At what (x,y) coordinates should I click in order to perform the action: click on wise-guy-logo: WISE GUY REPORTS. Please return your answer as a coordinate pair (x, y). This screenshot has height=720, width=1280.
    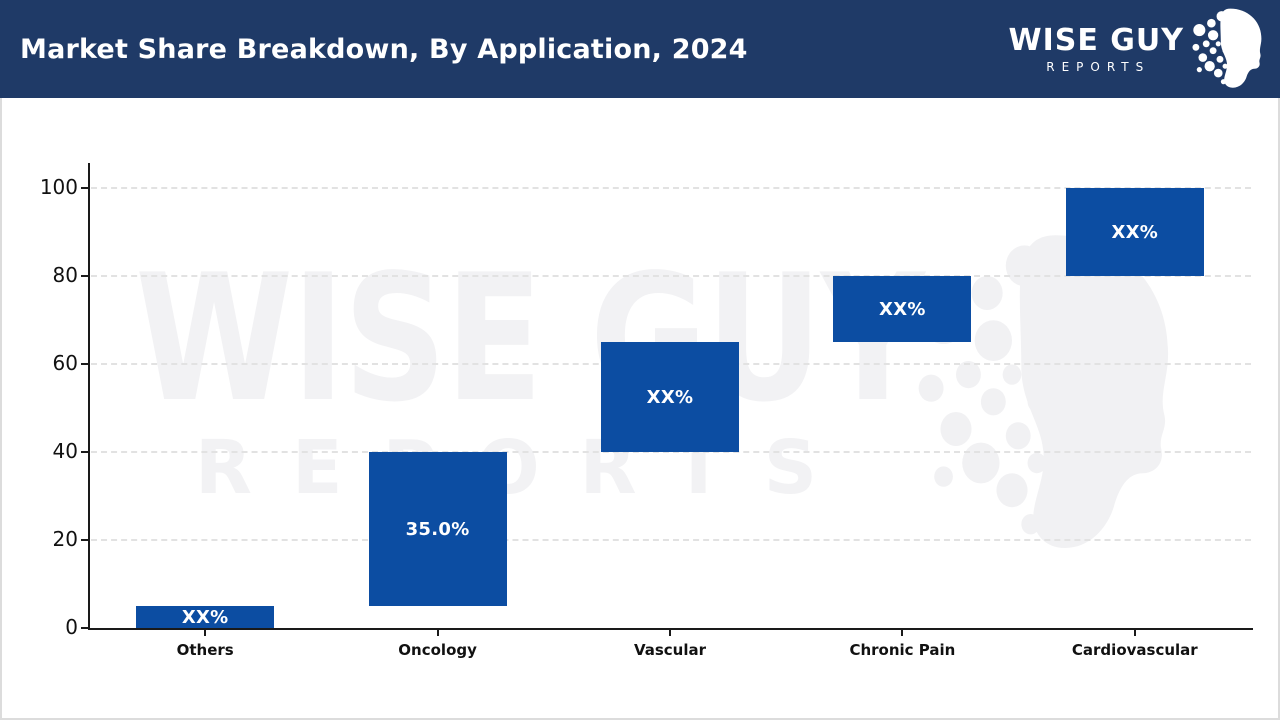
    Looking at the image, I should click on (1137, 49).